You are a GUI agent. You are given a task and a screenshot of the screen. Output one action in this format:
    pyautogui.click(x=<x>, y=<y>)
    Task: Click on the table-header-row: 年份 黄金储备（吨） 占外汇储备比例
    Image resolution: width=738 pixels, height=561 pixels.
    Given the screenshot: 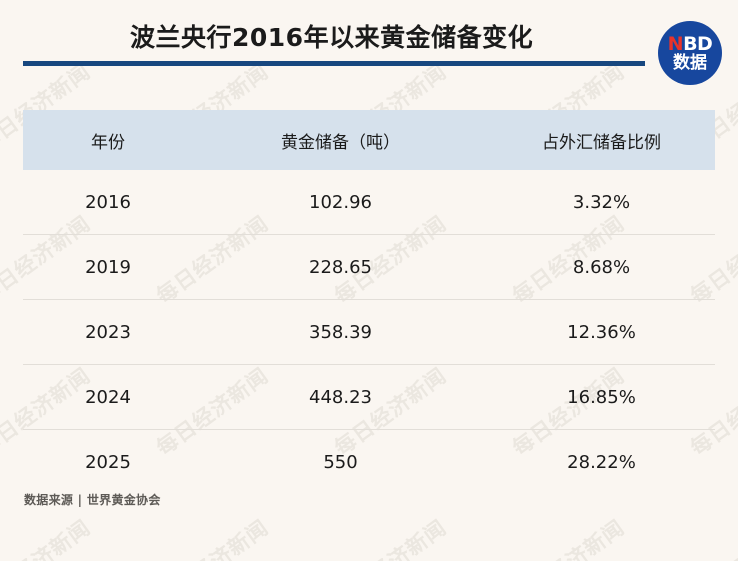 What is the action you would take?
    pyautogui.click(x=369, y=140)
    